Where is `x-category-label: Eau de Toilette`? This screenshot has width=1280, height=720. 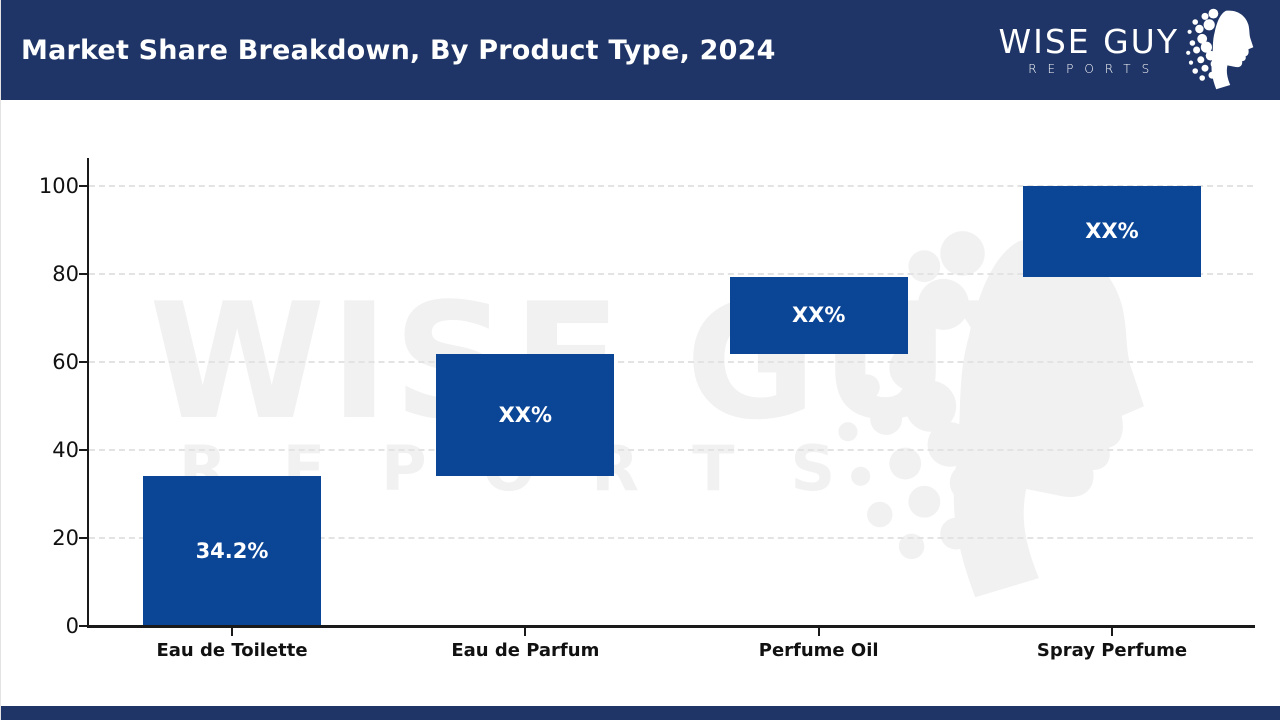 x-category-label: Eau de Toilette is located at coordinates (232, 650).